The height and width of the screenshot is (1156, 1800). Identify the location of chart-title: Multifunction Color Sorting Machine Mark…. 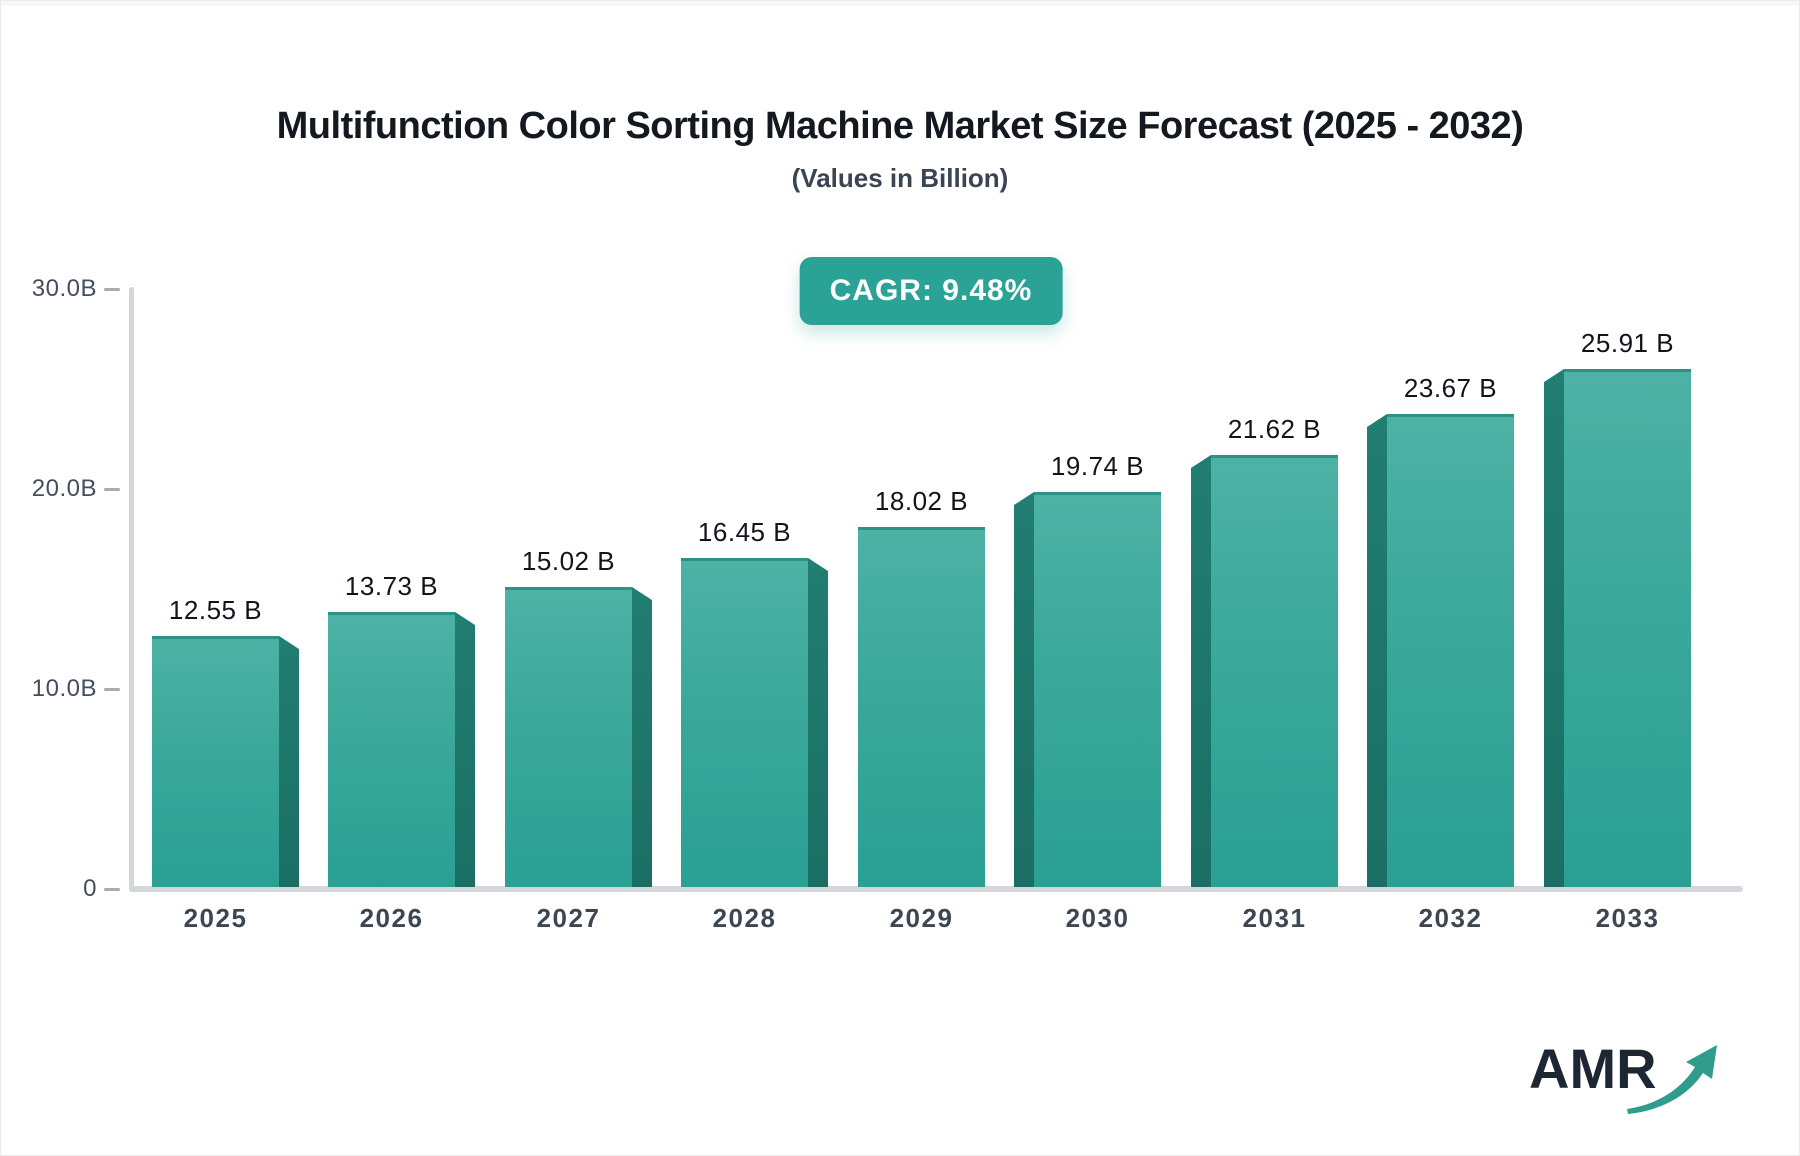
(900, 126).